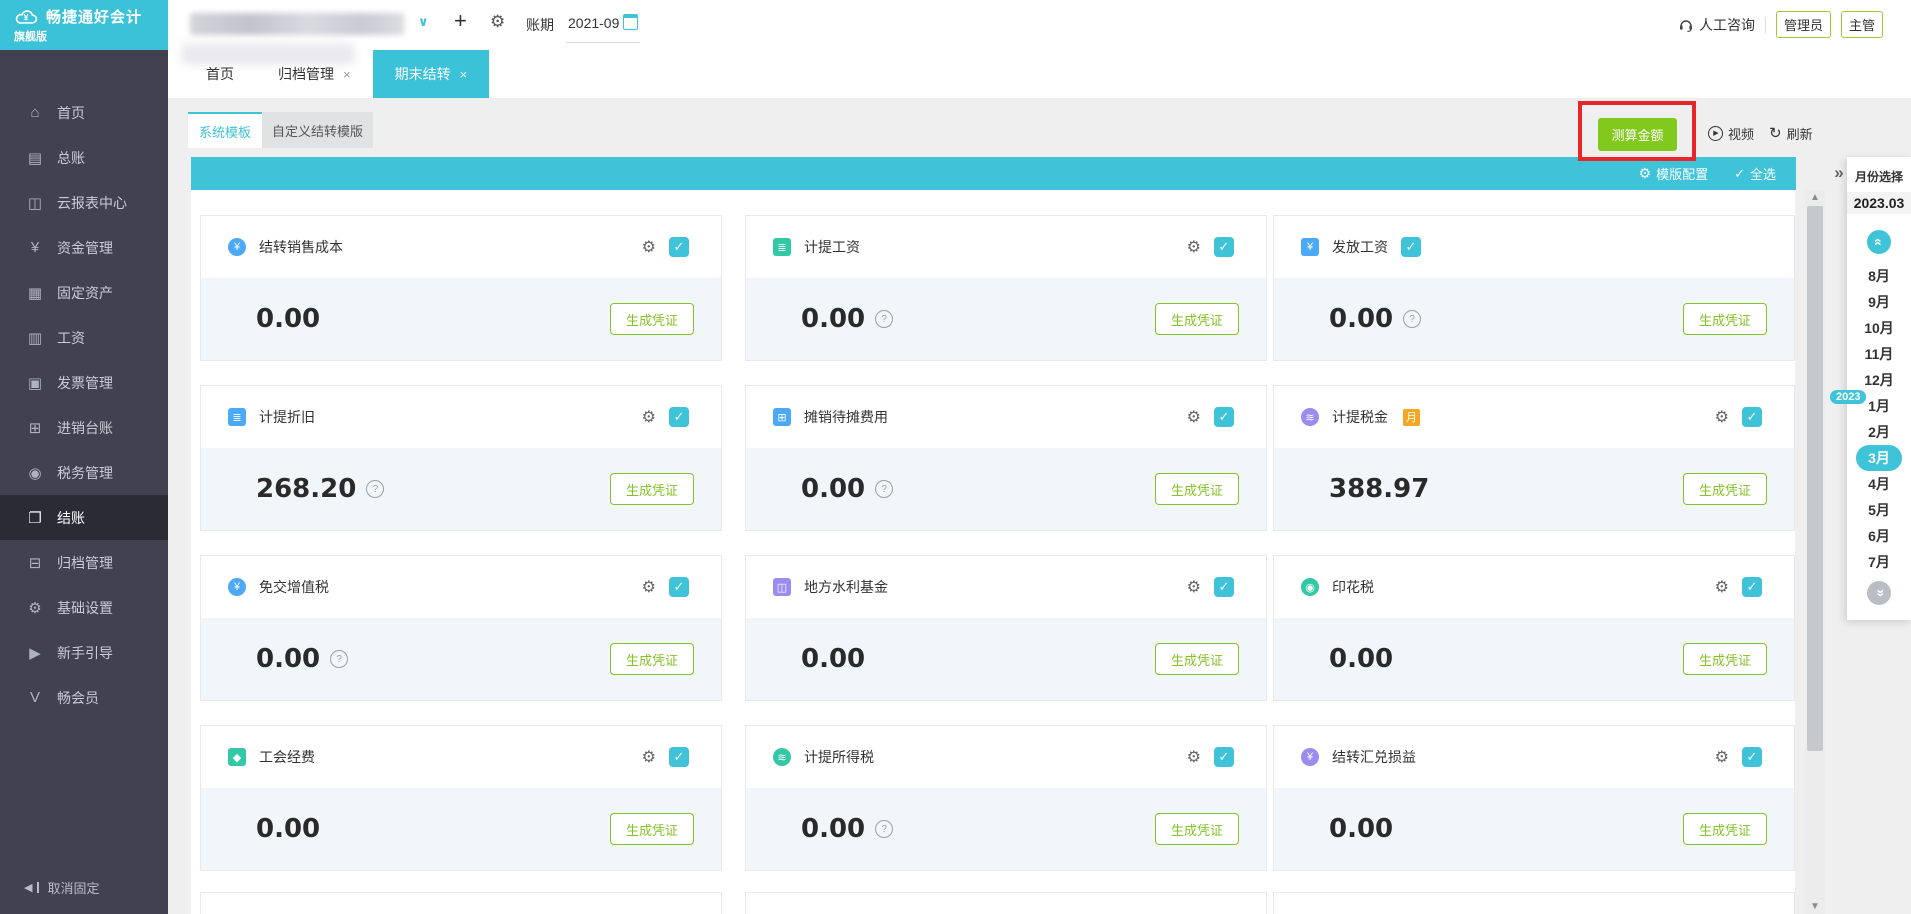 This screenshot has width=1911, height=914. Describe the element at coordinates (30, 37) in the screenshot. I see `brand-subtitle: 旗舰版` at that location.